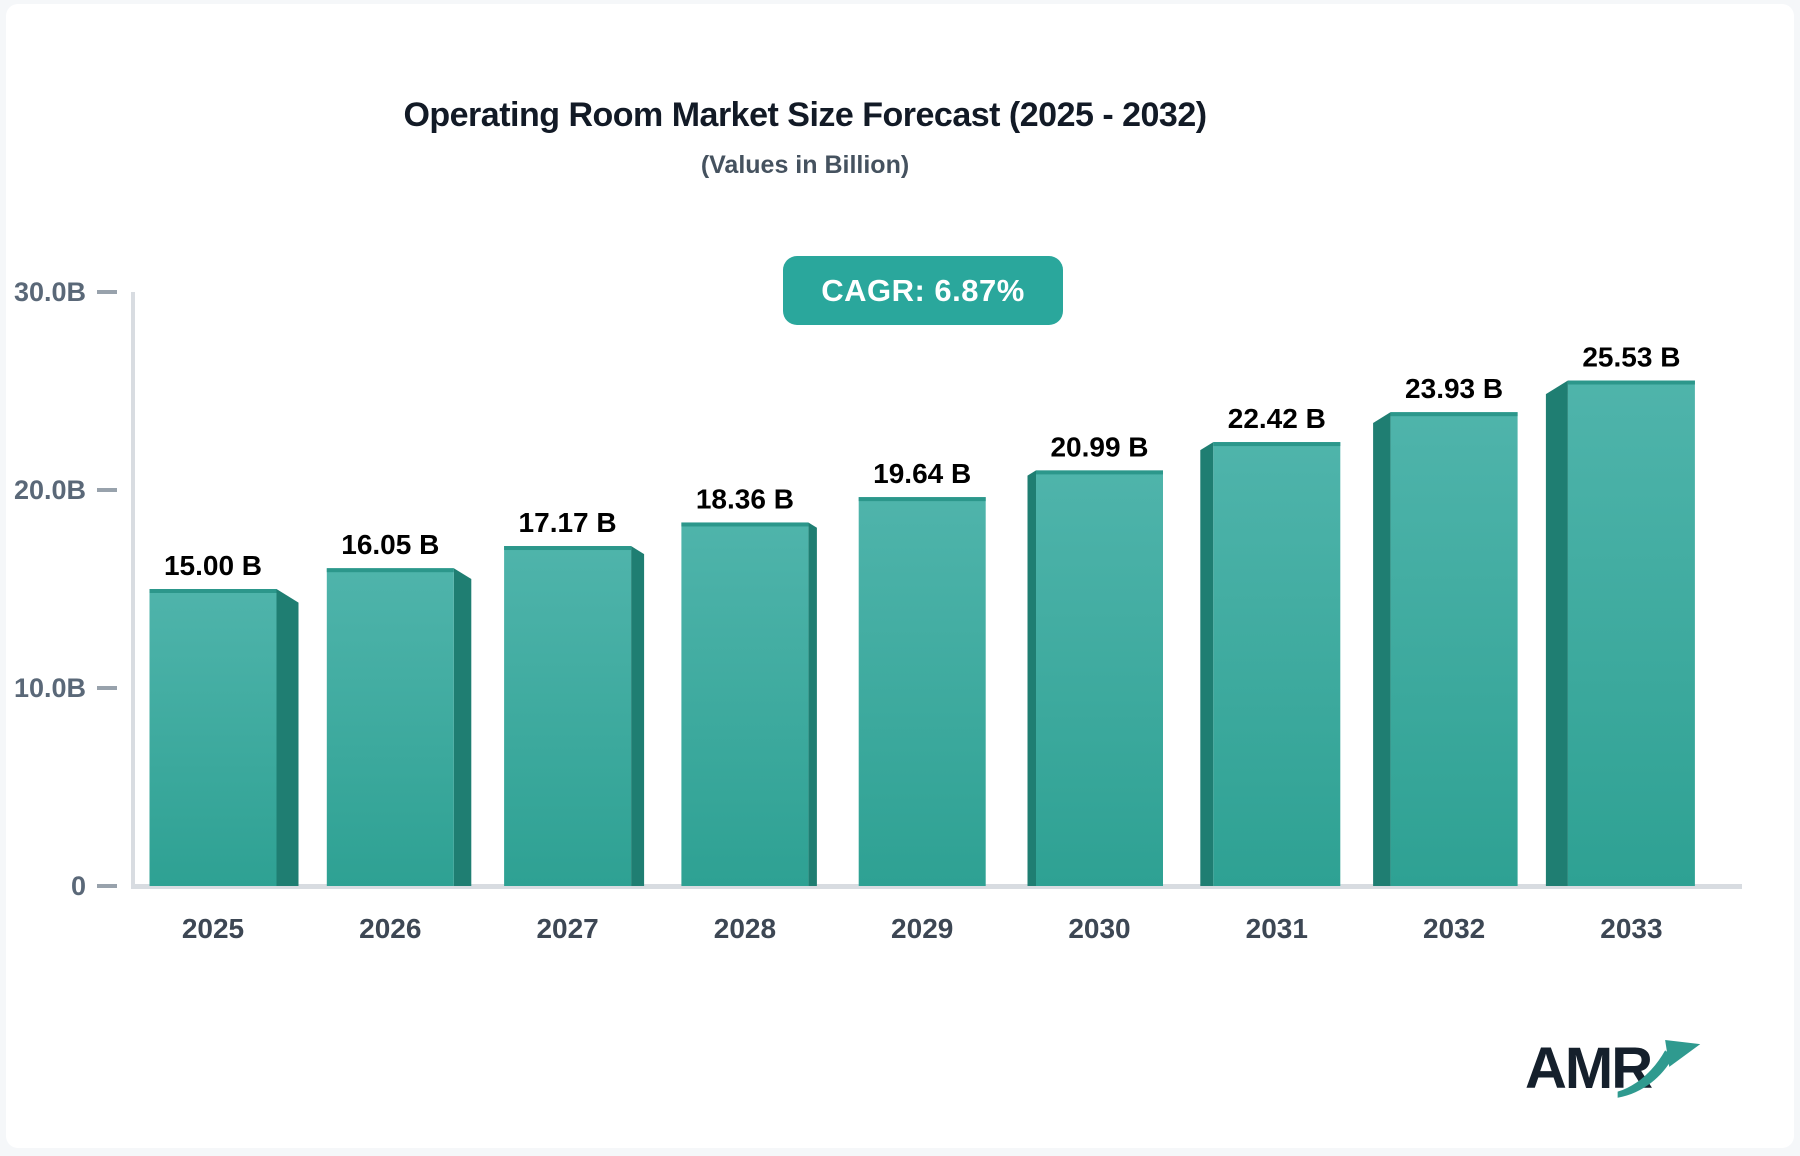 The height and width of the screenshot is (1156, 1800). Describe the element at coordinates (390, 570) in the screenshot. I see `bar-top-edge-2026` at that location.